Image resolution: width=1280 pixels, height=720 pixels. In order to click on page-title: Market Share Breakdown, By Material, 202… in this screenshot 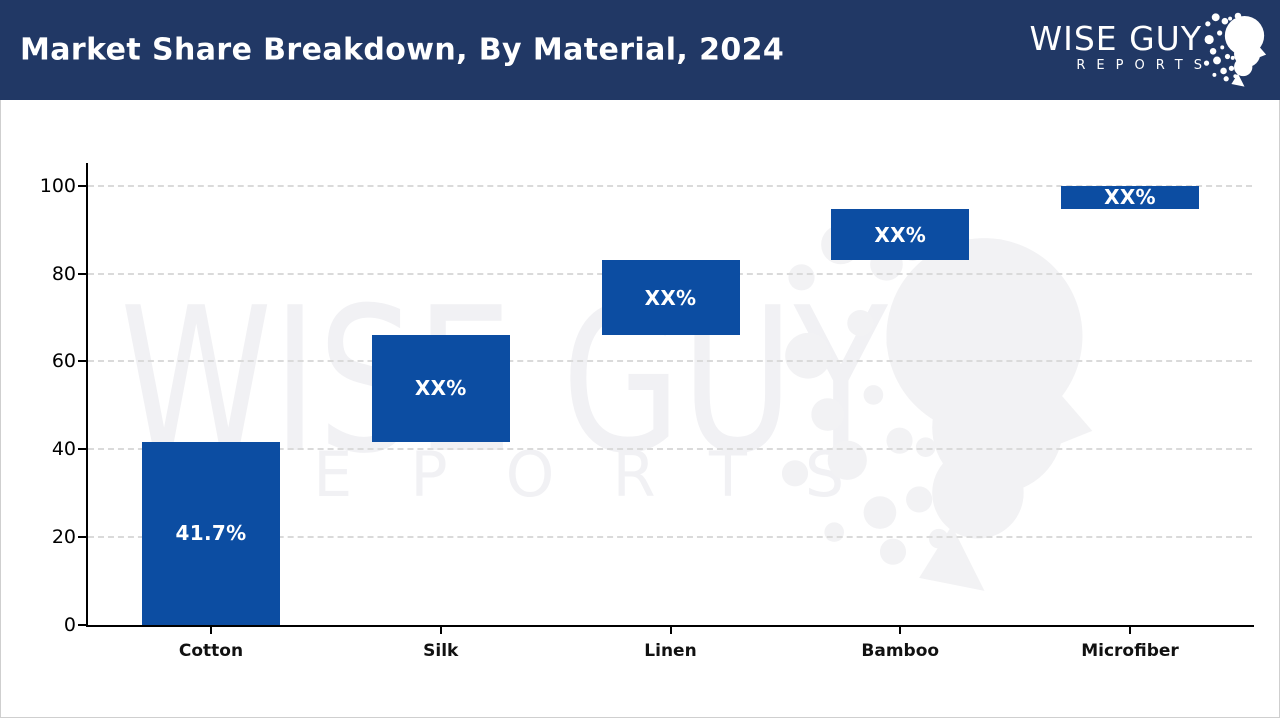, I will do `click(402, 50)`.